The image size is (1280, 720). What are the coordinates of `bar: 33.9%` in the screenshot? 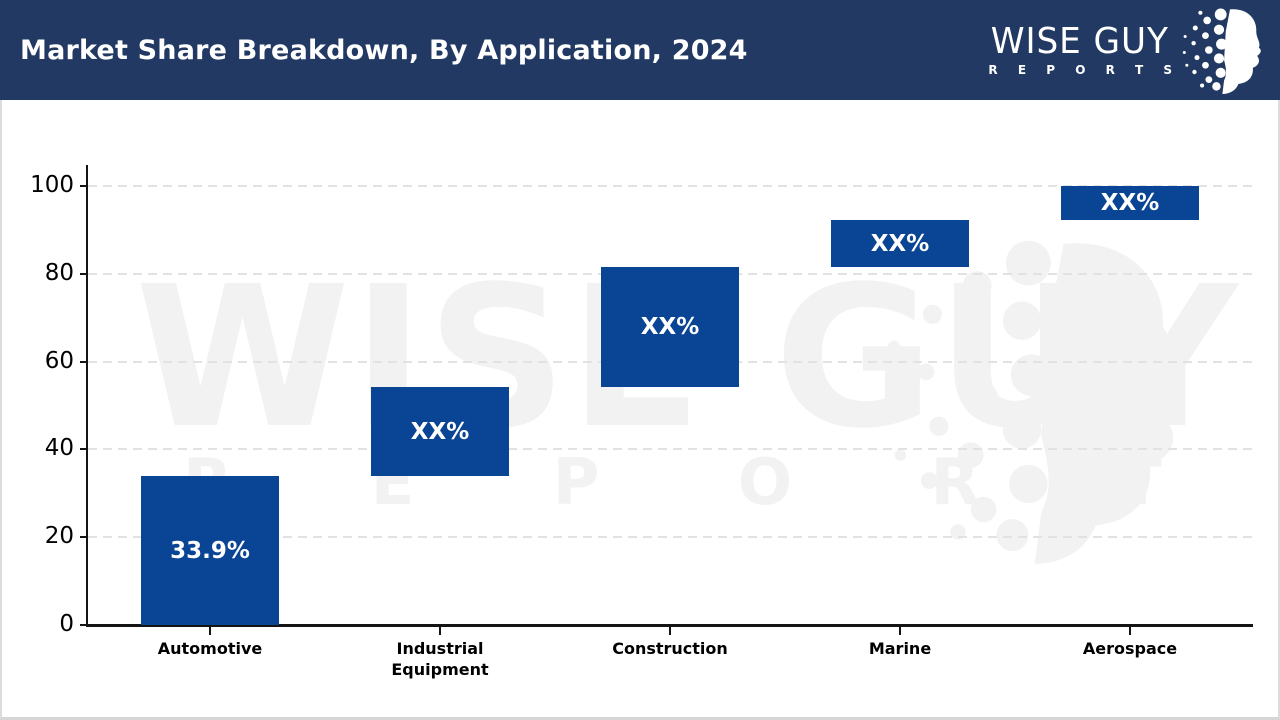 It's located at (210, 550).